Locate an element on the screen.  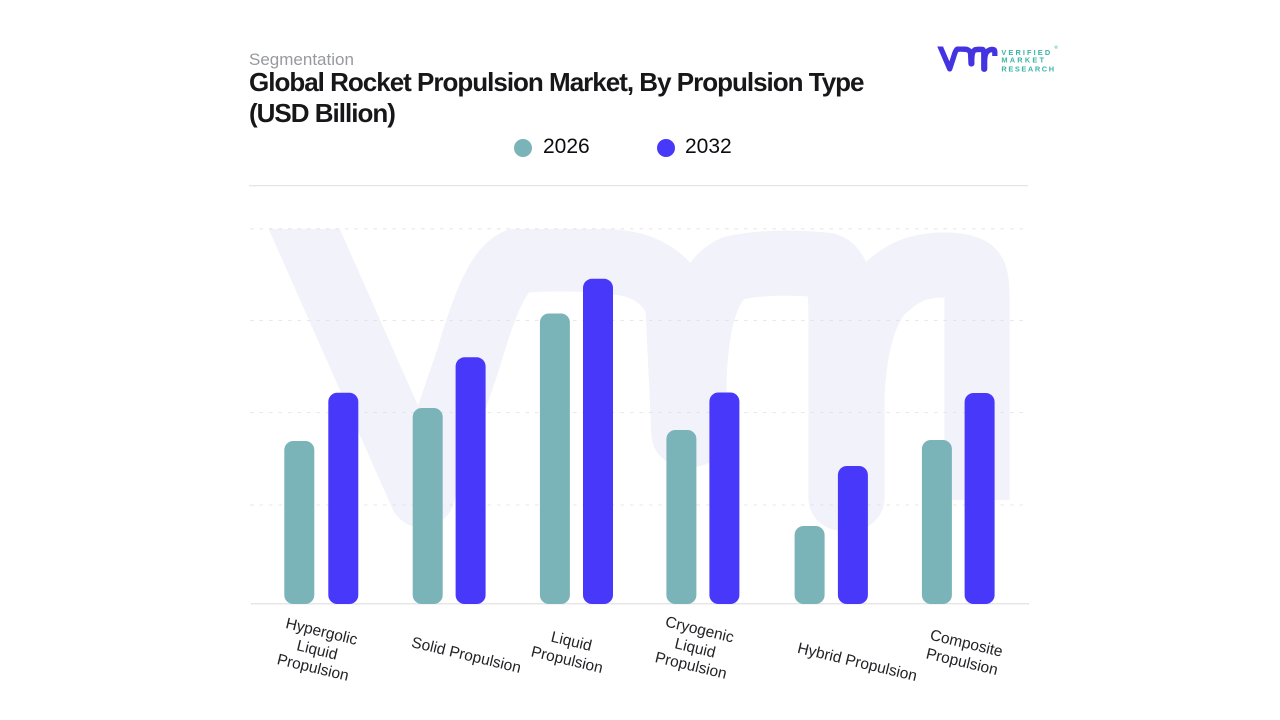
svg-text: MARKET is located at coordinates (1023, 60).